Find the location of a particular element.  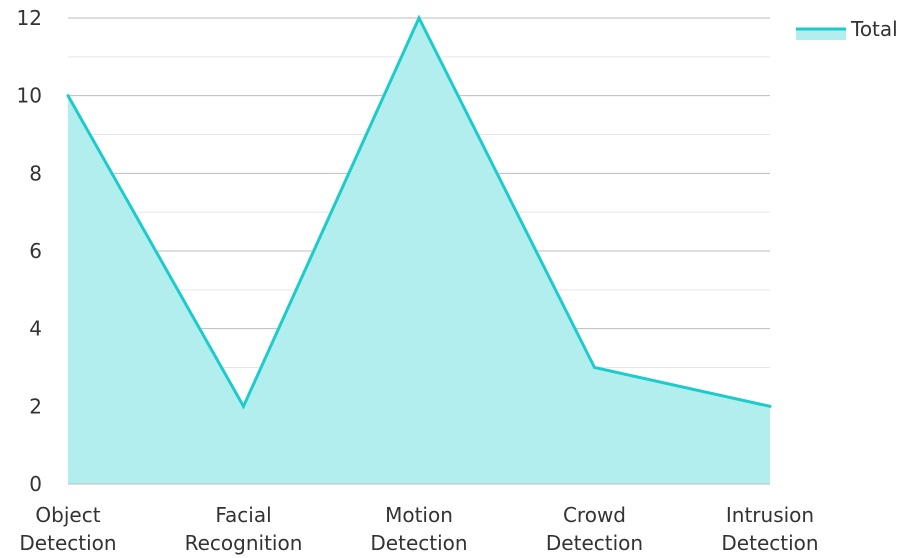

x-tick-label-line: Facial is located at coordinates (243, 515).